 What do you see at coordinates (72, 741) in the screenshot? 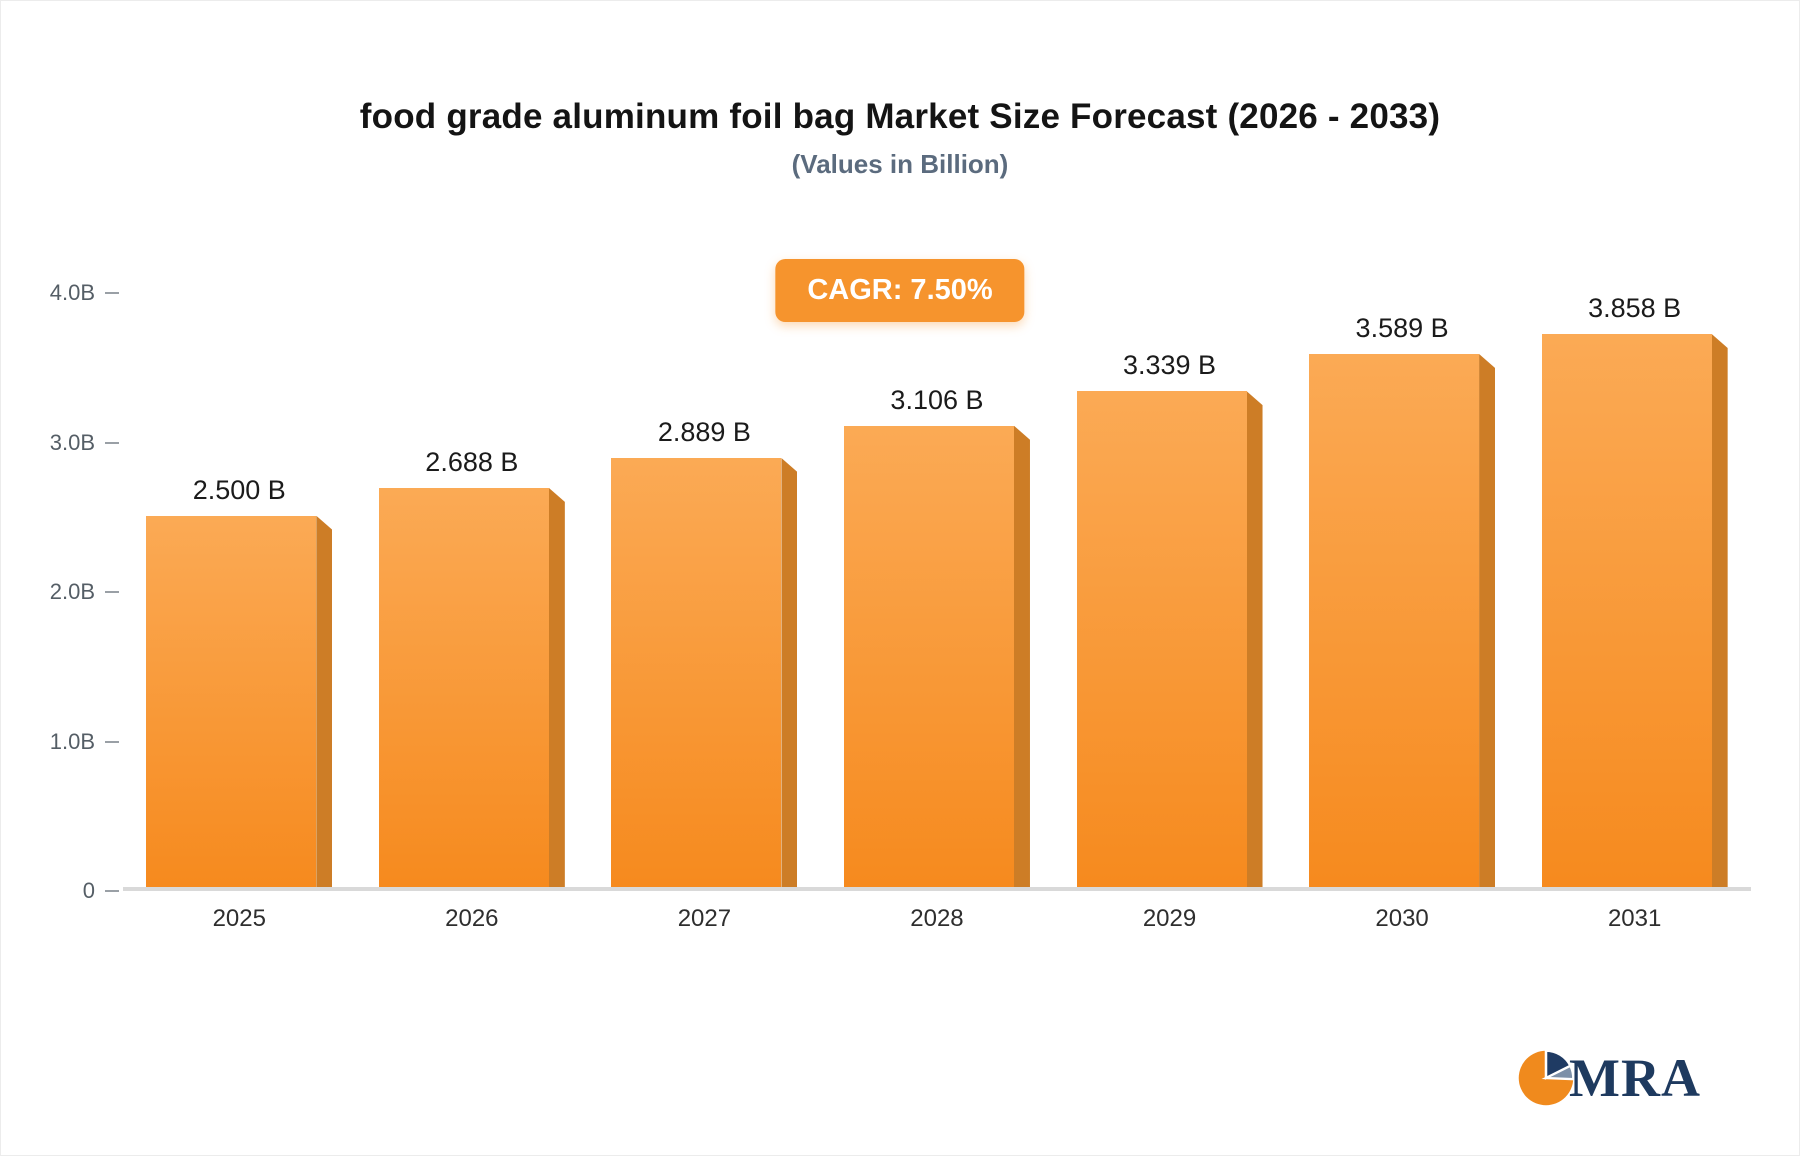
I see `y-tick-label: 1.0B` at bounding box center [72, 741].